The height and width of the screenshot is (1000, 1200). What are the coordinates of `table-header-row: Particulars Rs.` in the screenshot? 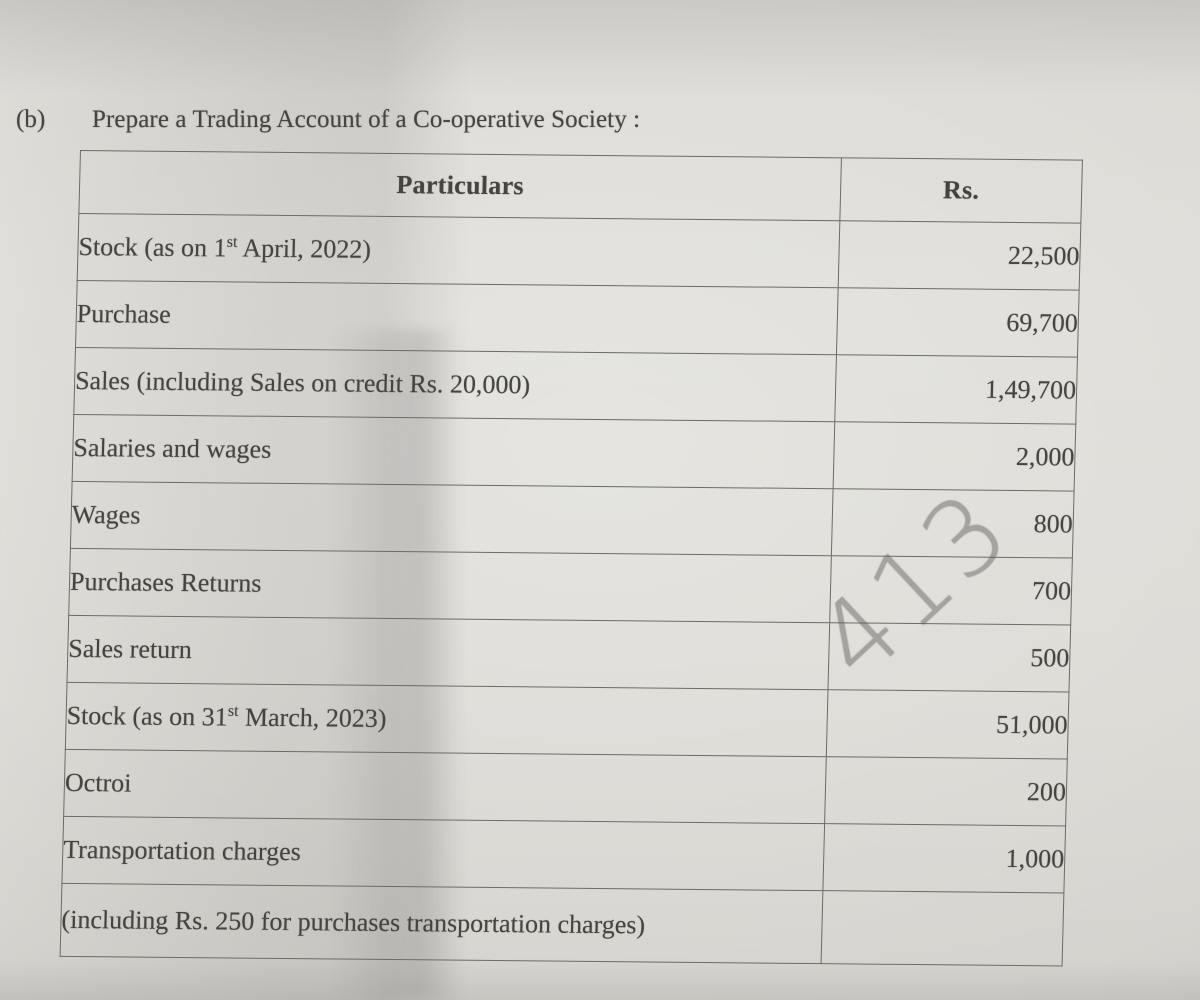 It's located at (580, 187).